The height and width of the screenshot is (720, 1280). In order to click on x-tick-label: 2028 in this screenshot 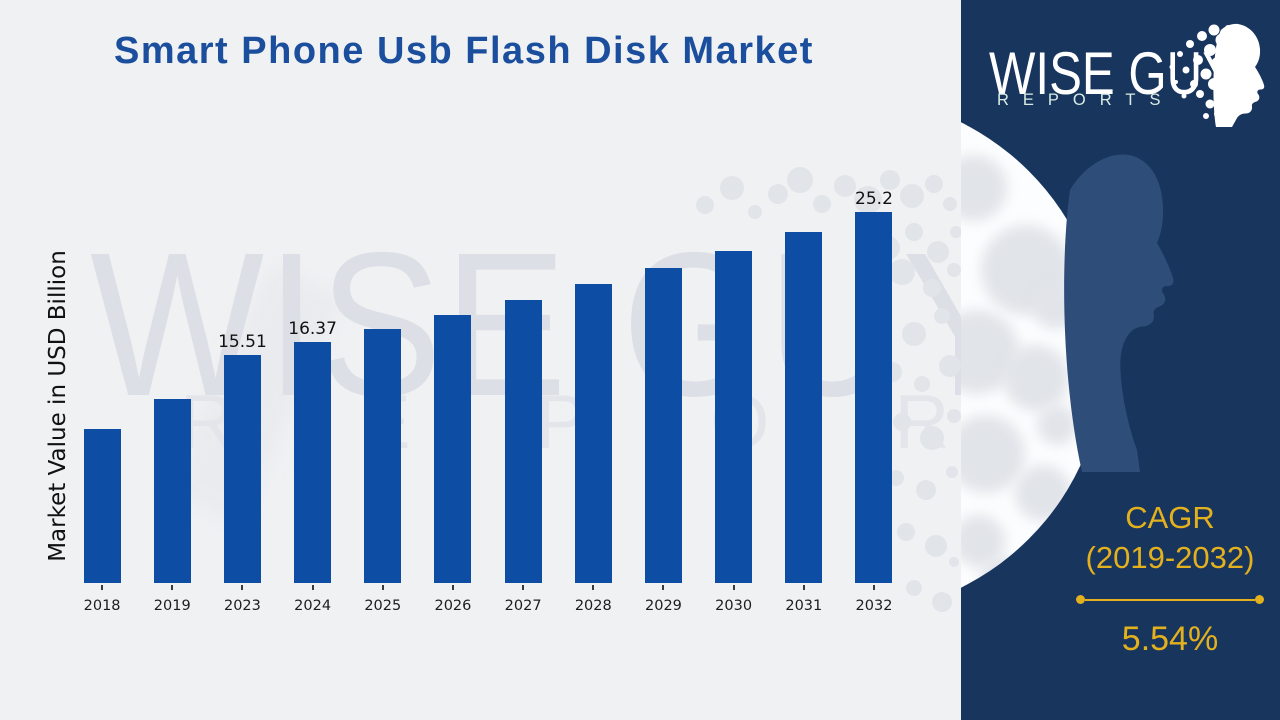, I will do `click(593, 606)`.